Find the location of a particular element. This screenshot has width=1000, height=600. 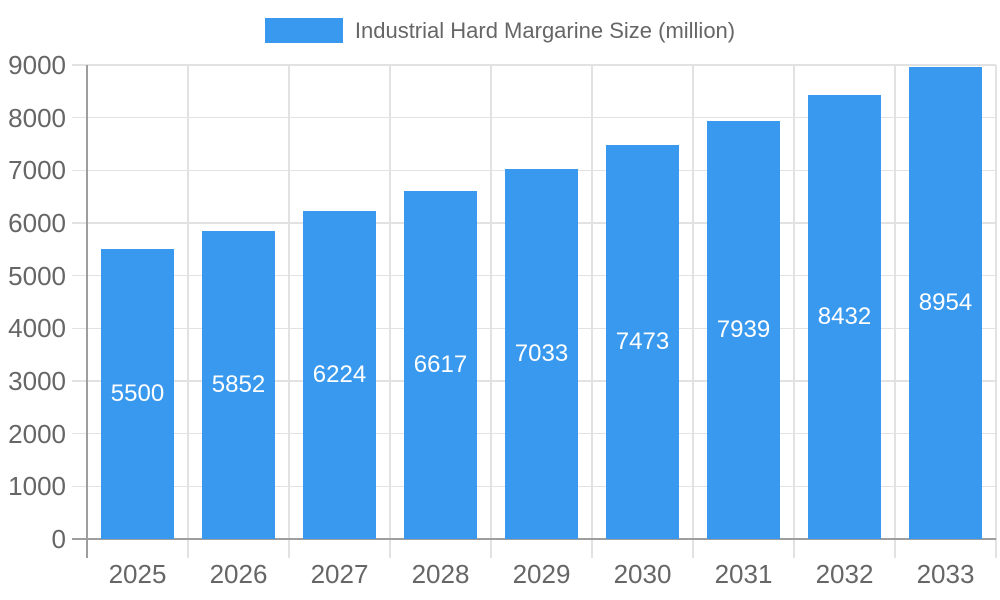

tick-y-2000 is located at coordinates (79, 433).